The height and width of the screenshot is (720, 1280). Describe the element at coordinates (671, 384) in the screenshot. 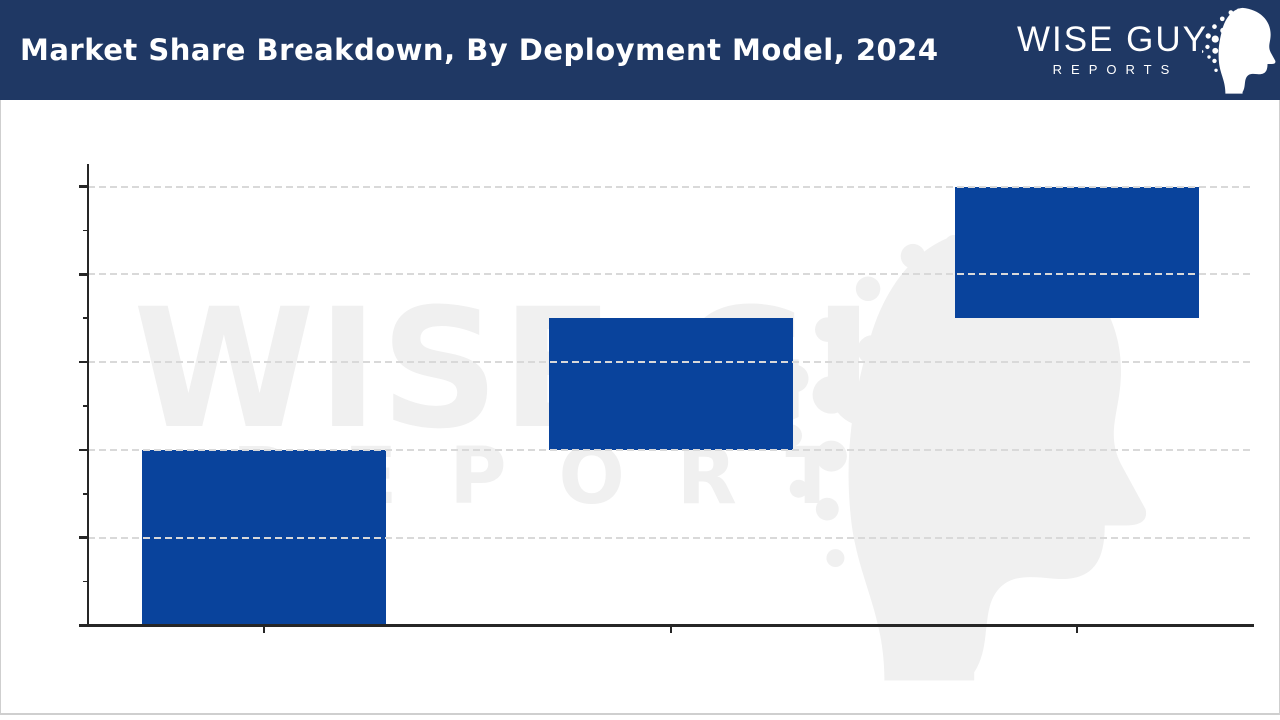

I see `bar-on-premises` at that location.